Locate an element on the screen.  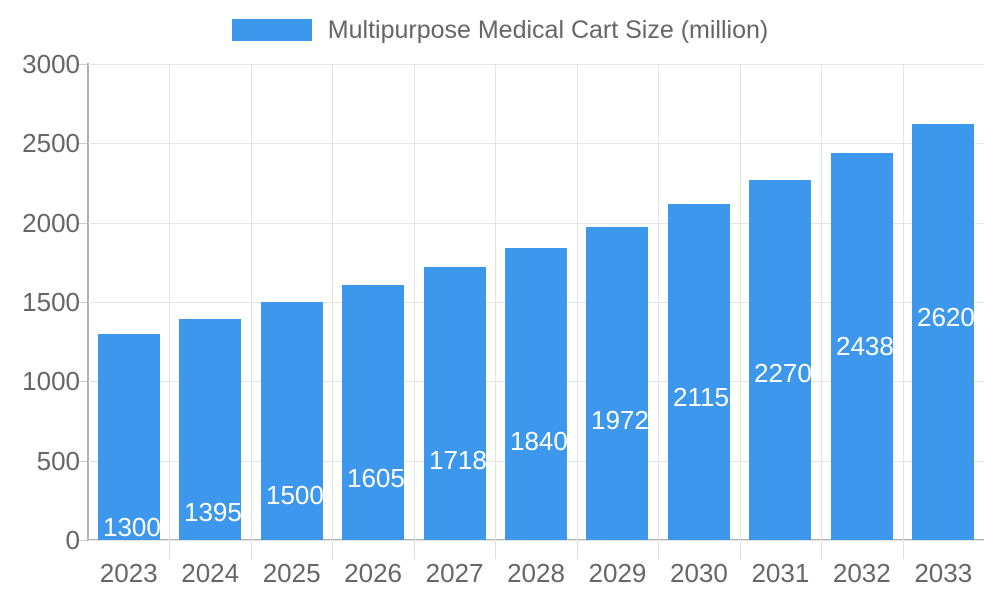
x-axis-tick-label: 2027 is located at coordinates (454, 573).